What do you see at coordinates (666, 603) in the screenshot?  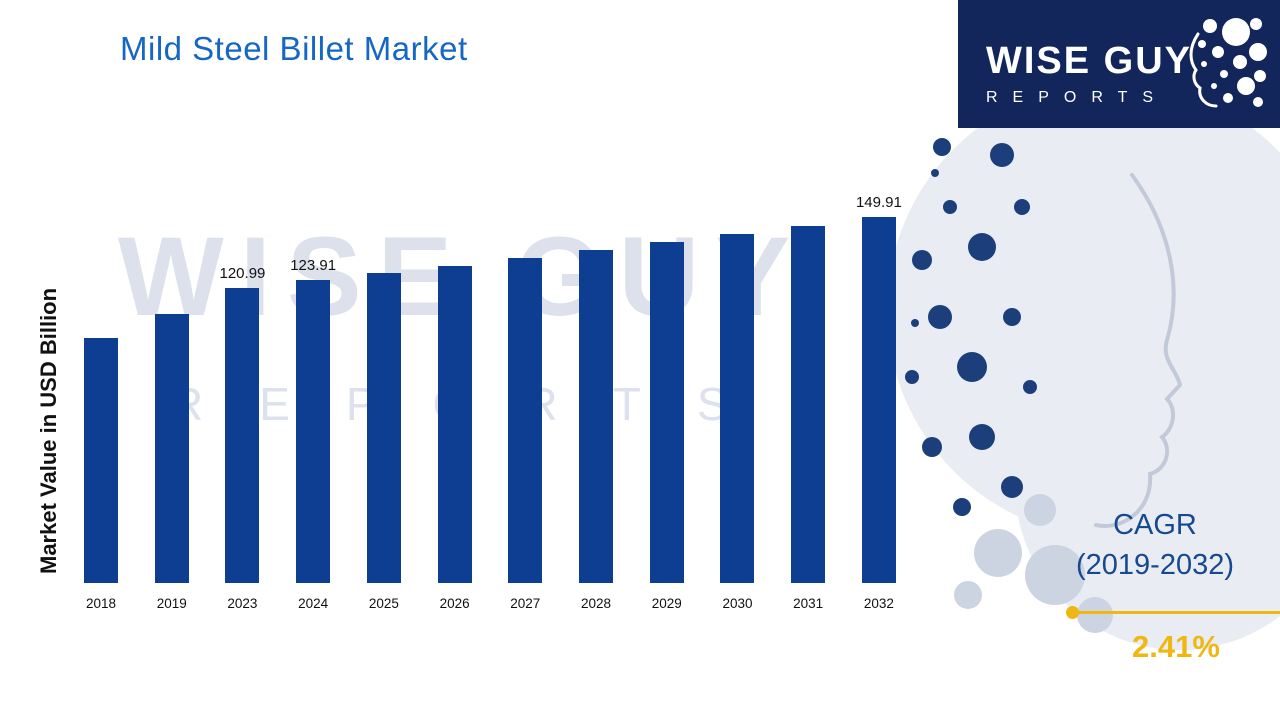 I see `x-tick-label: 2029` at bounding box center [666, 603].